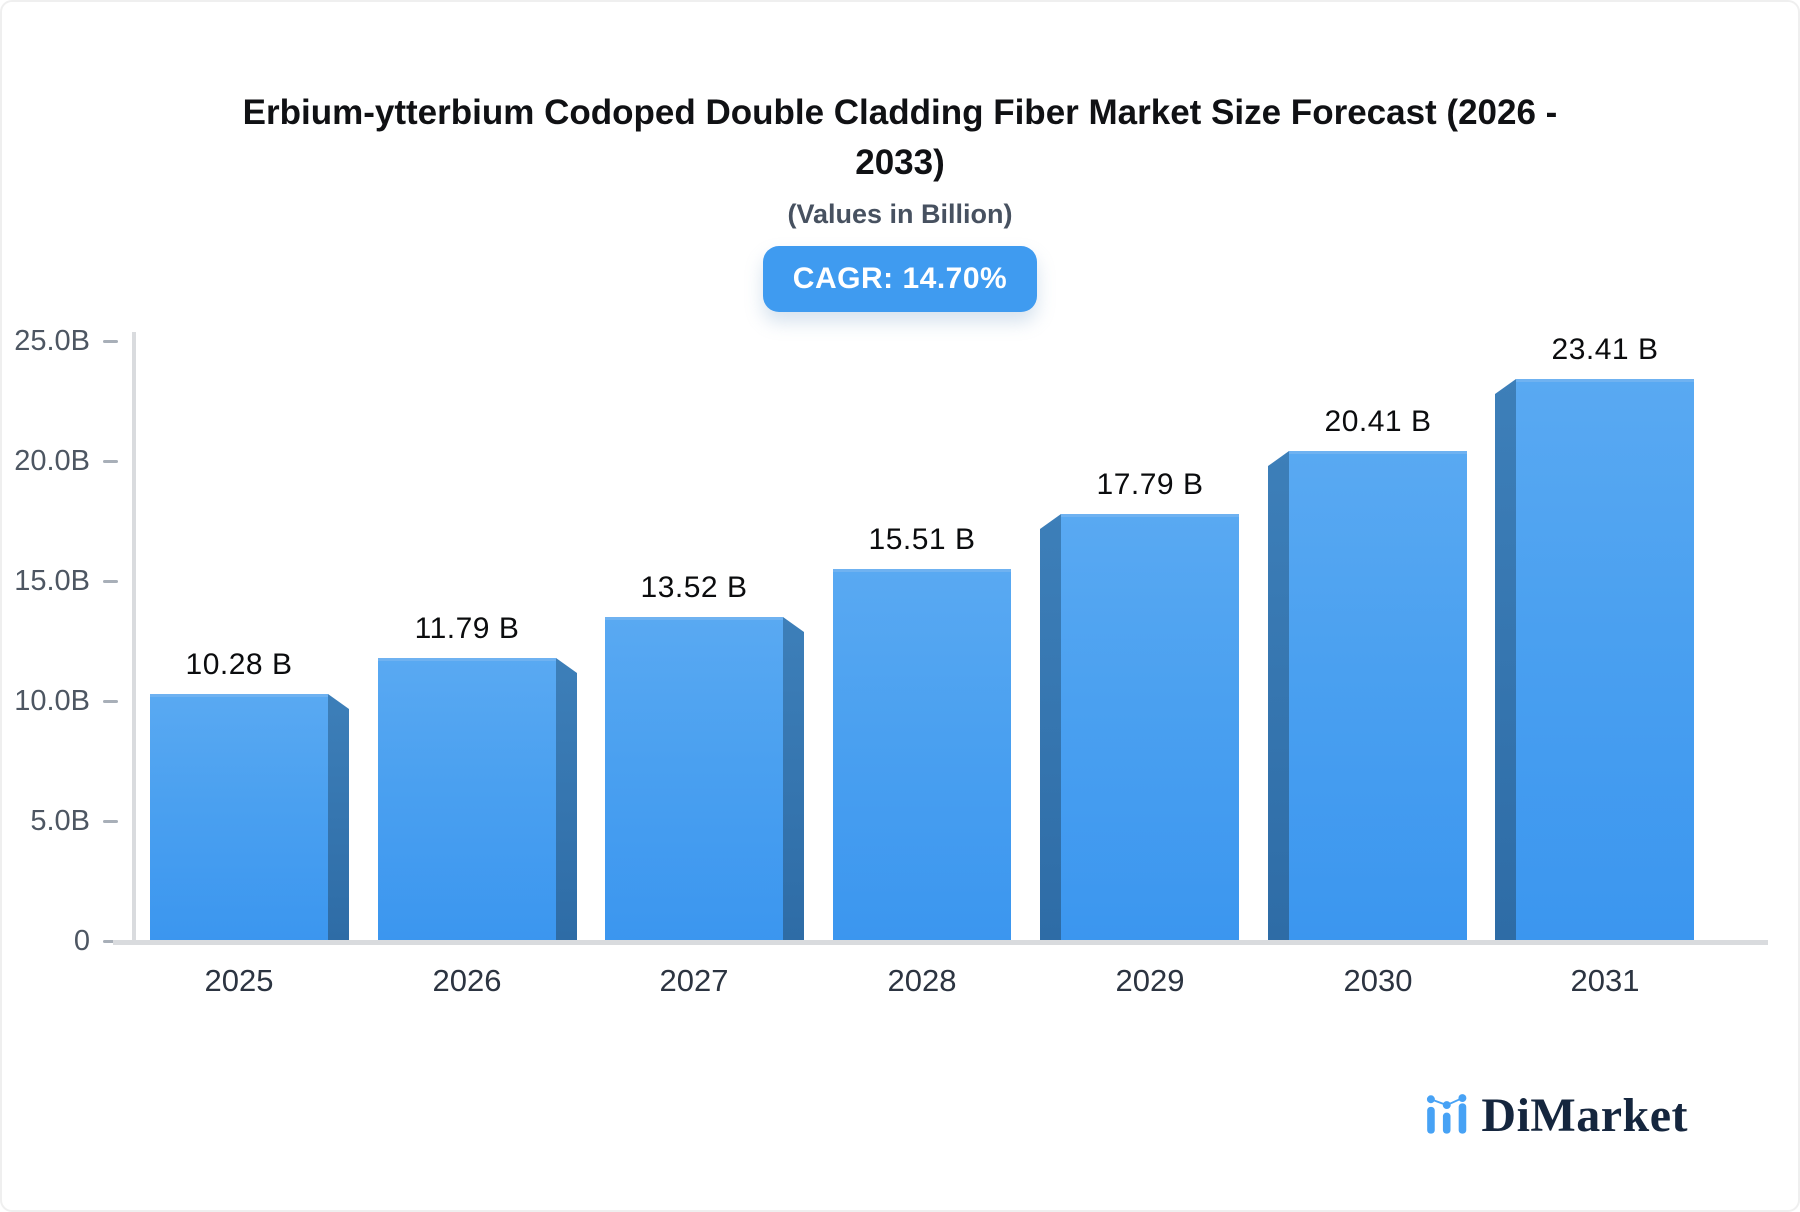 This screenshot has height=1212, width=1800. What do you see at coordinates (239, 664) in the screenshot?
I see `bar-value-label-2025: 10.28 B` at bounding box center [239, 664].